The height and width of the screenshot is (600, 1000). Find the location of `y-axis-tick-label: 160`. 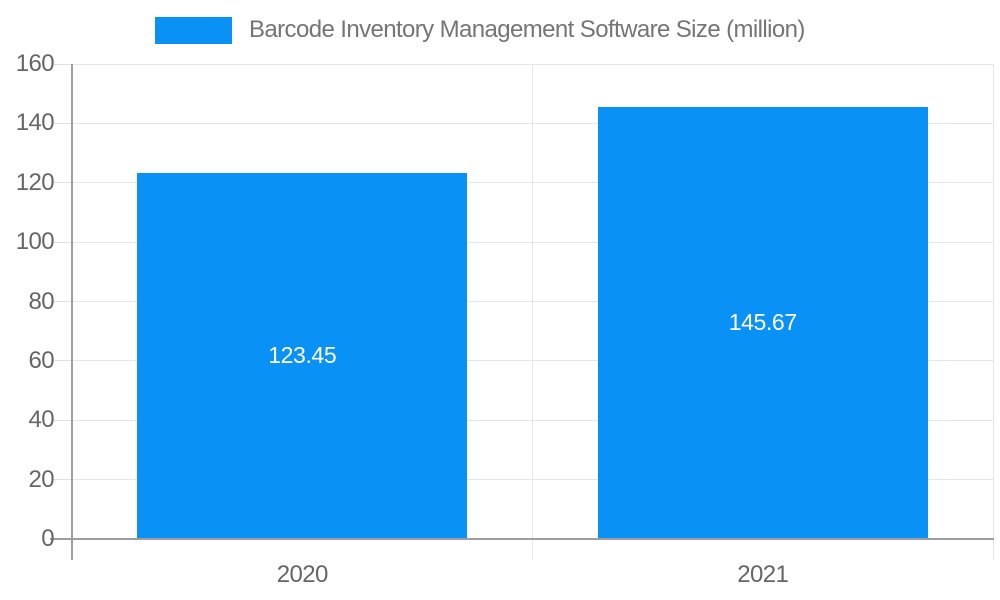

y-axis-tick-label: 160 is located at coordinates (35, 63).